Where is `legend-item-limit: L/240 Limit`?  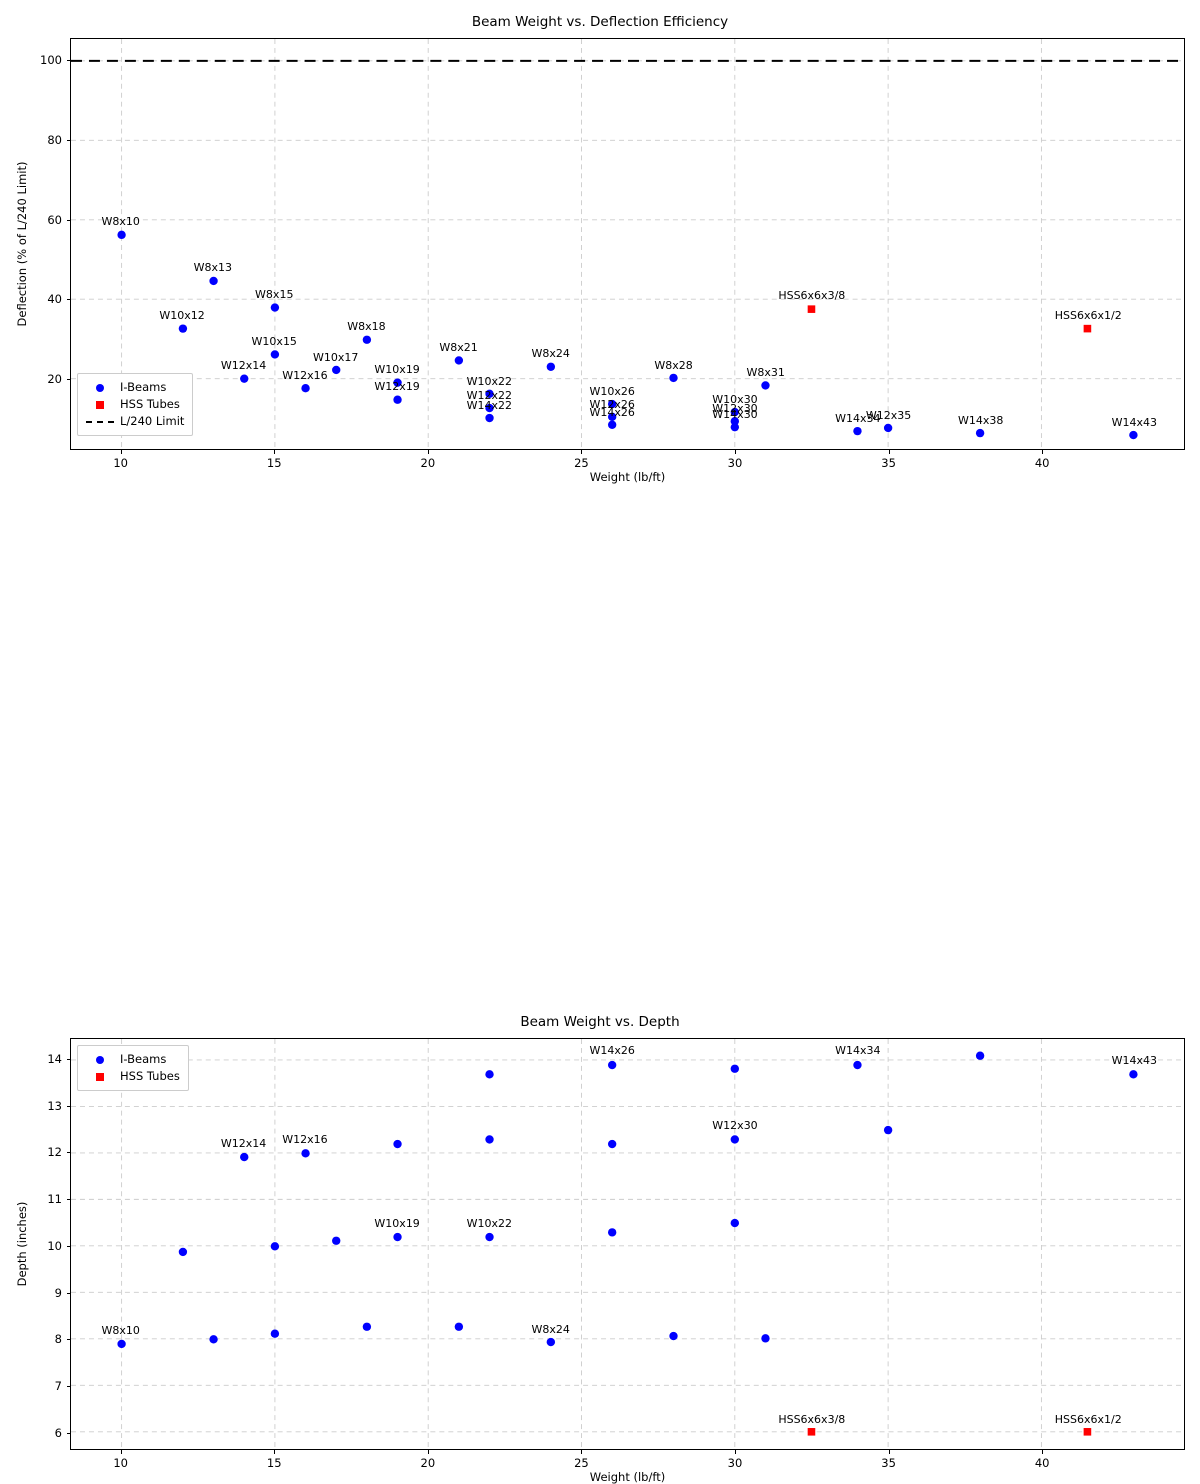 legend-item-limit: L/240 Limit is located at coordinates (134, 421).